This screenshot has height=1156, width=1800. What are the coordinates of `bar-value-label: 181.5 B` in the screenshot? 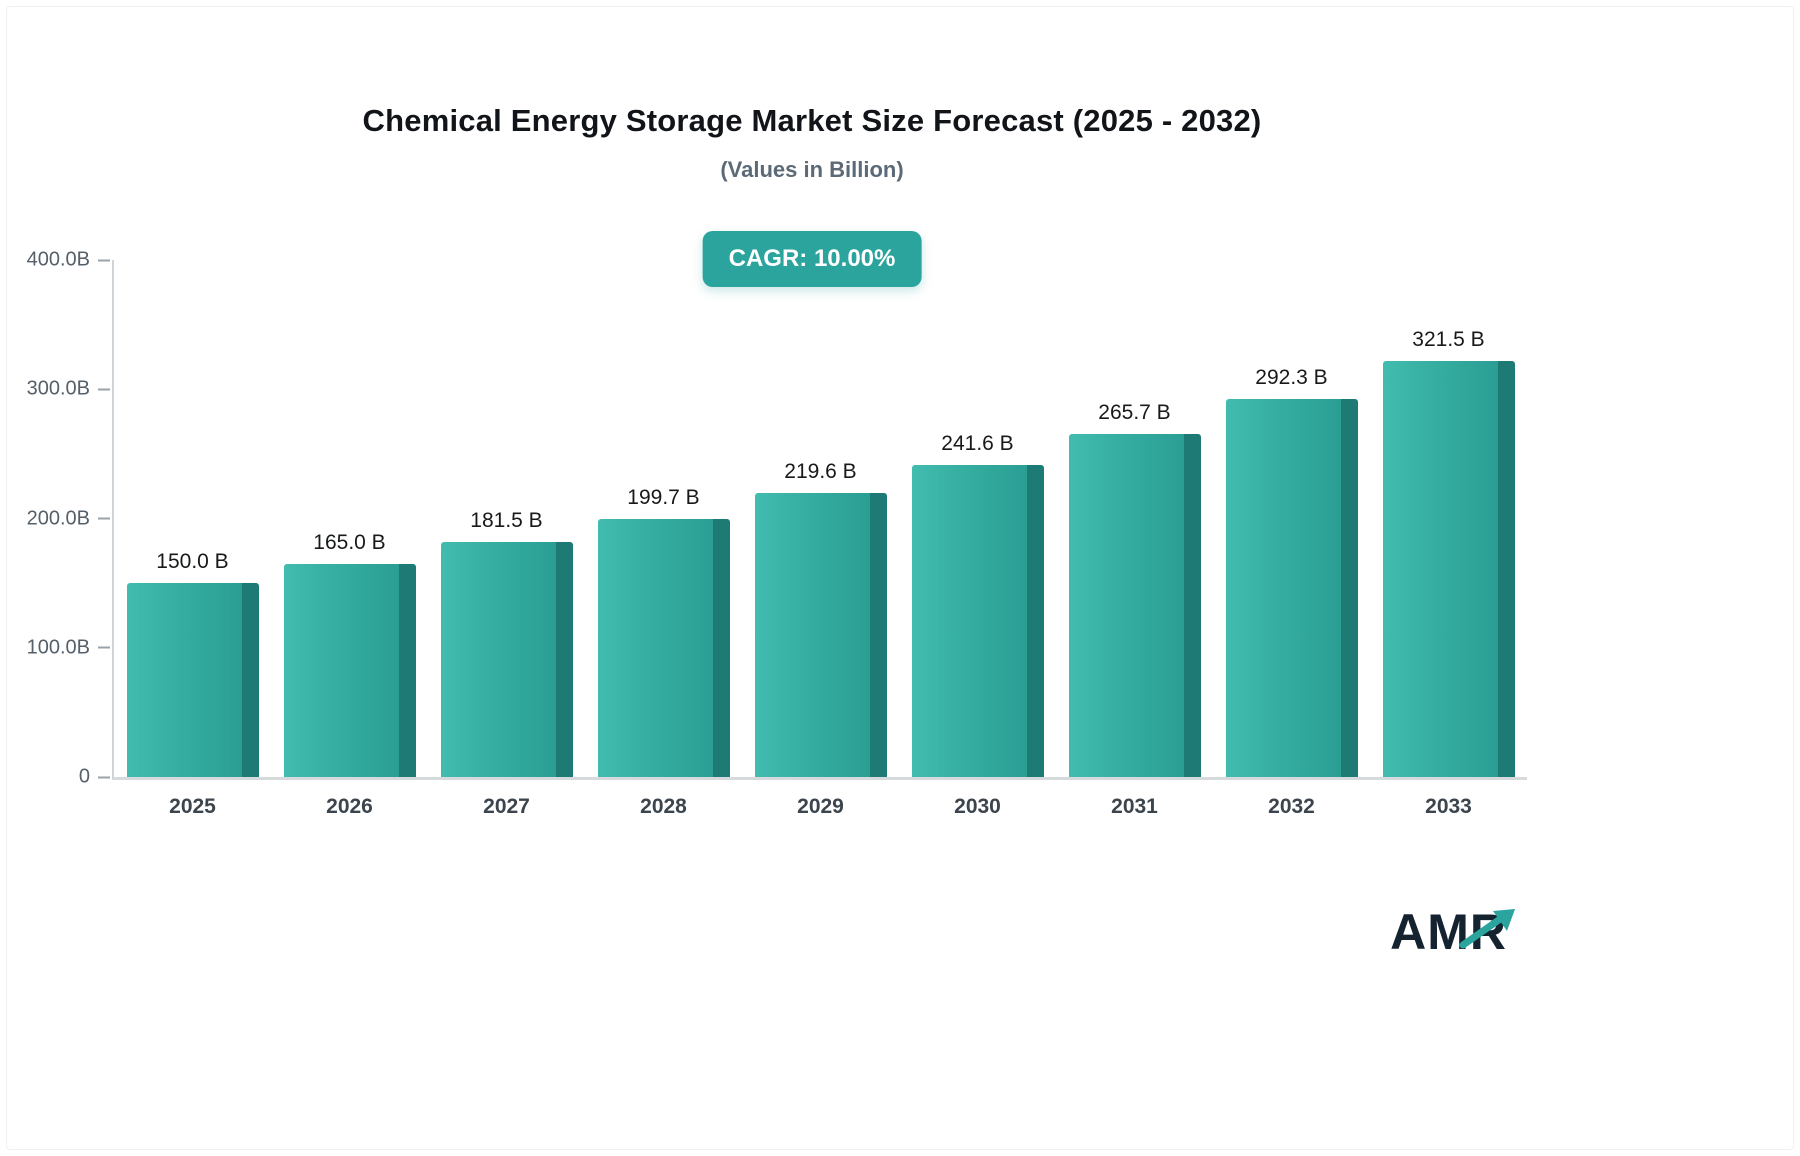 It's located at (506, 521).